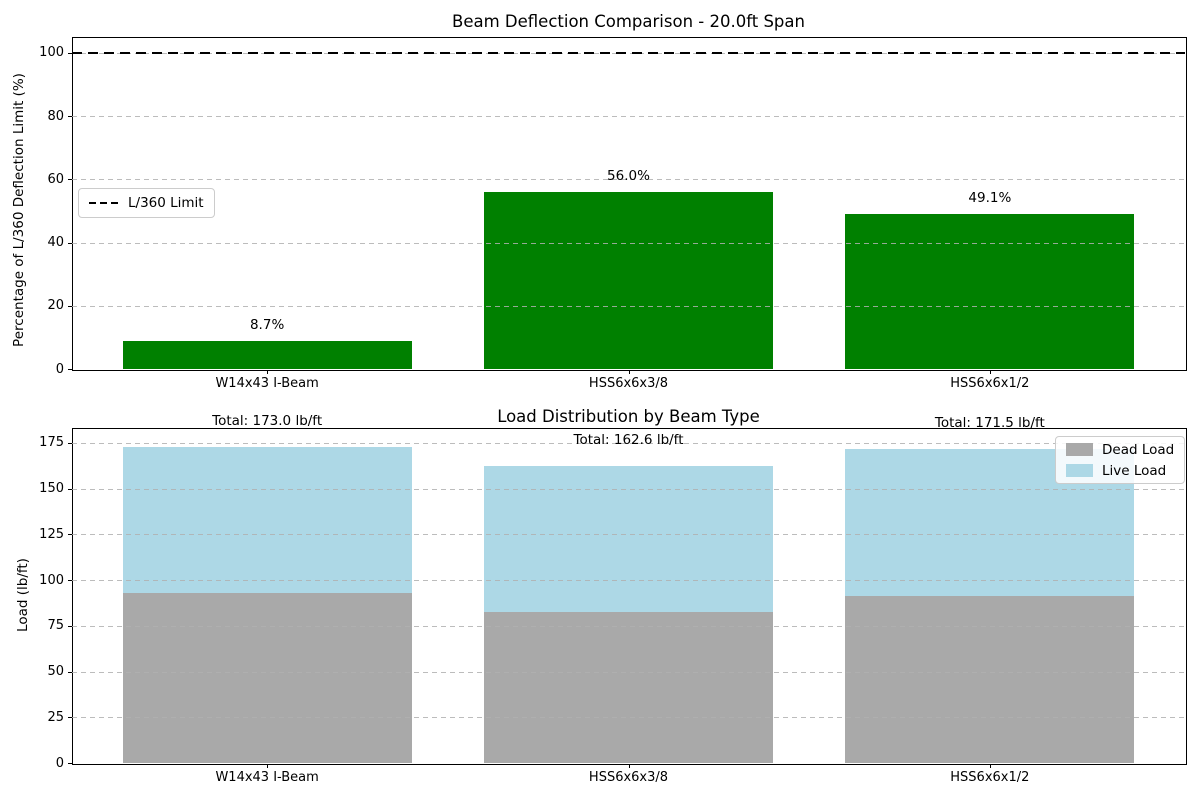 The height and width of the screenshot is (800, 1200). What do you see at coordinates (55, 179) in the screenshot?
I see `y-tick-label: 60` at bounding box center [55, 179].